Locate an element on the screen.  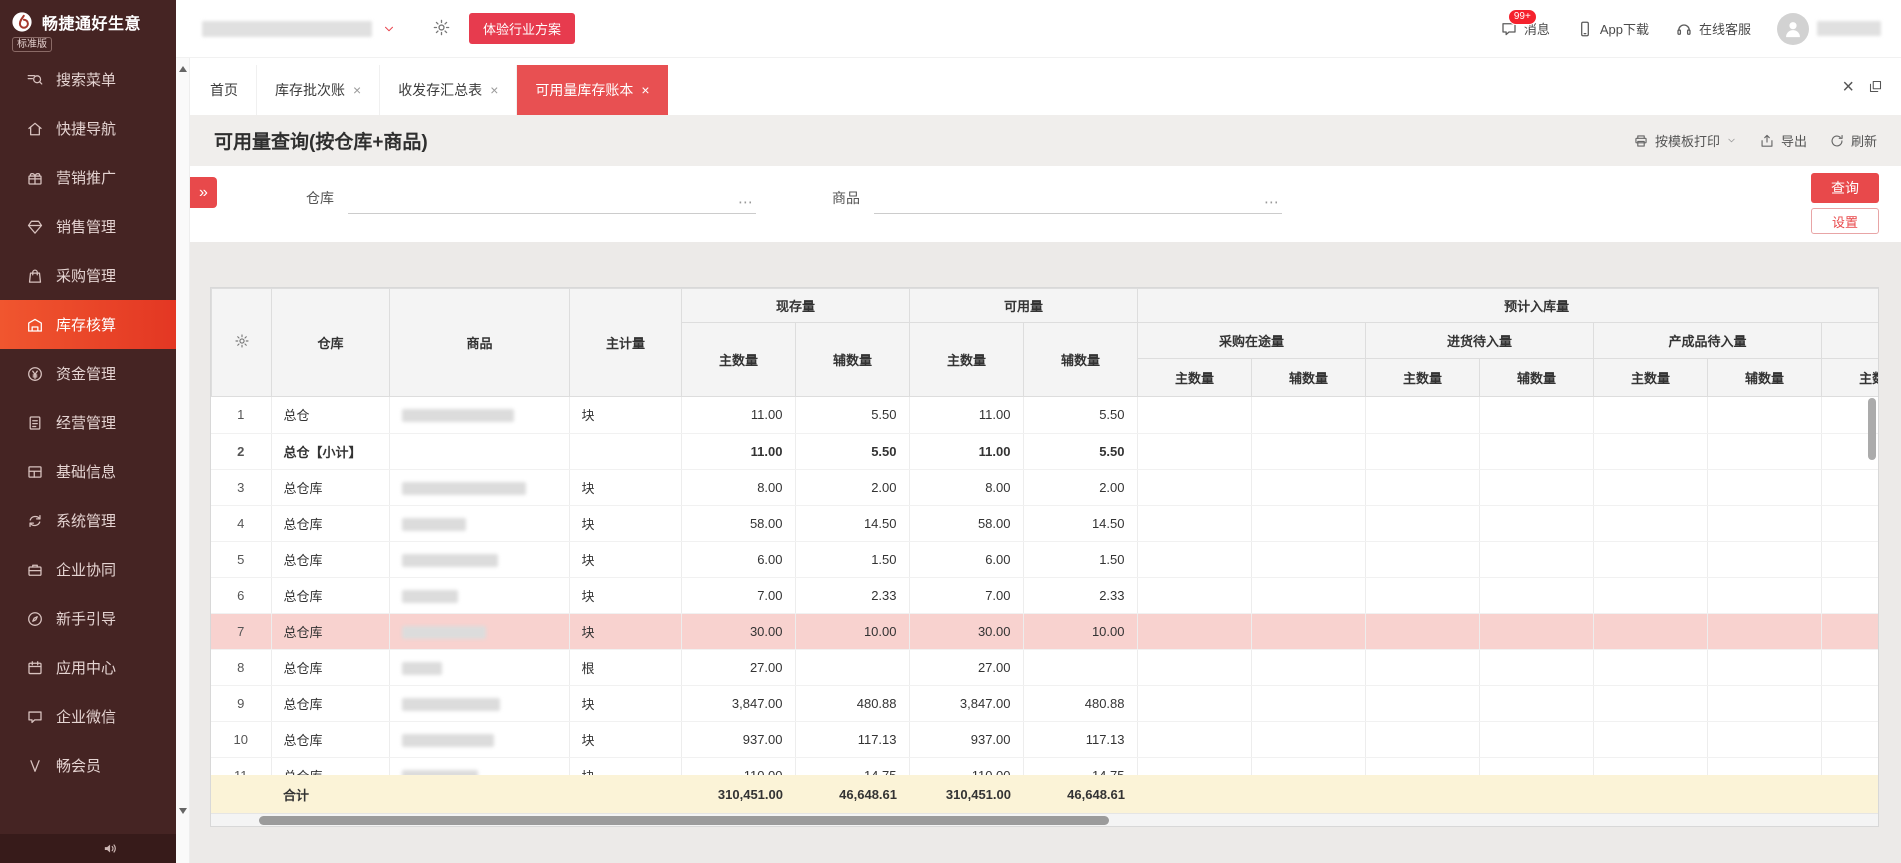
table-row: 3 总仓库块 8.00 2.00 8.00 2.00 is located at coordinates (1044, 487).